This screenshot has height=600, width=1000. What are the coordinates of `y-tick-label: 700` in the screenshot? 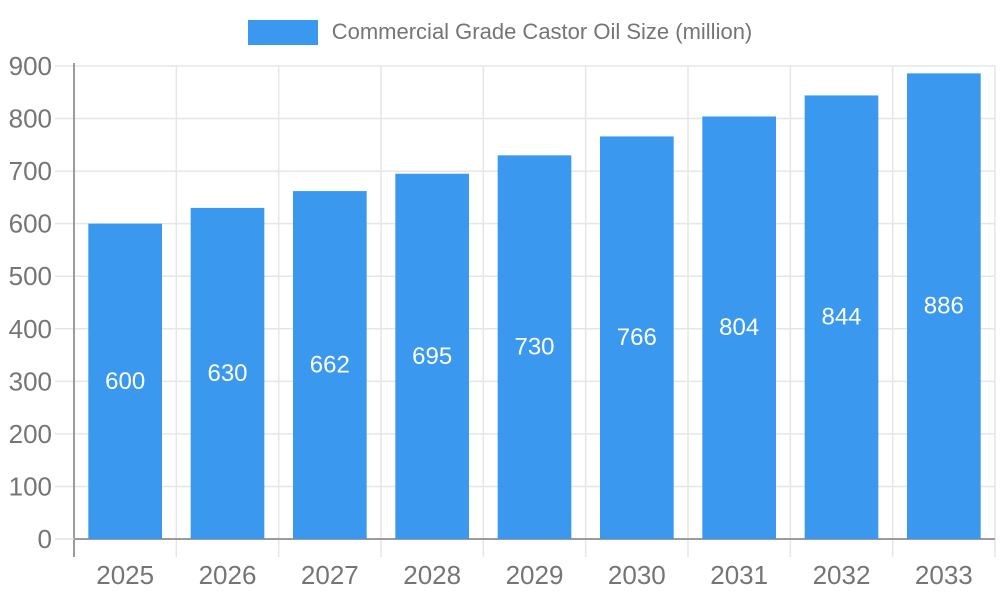 It's located at (30, 171).